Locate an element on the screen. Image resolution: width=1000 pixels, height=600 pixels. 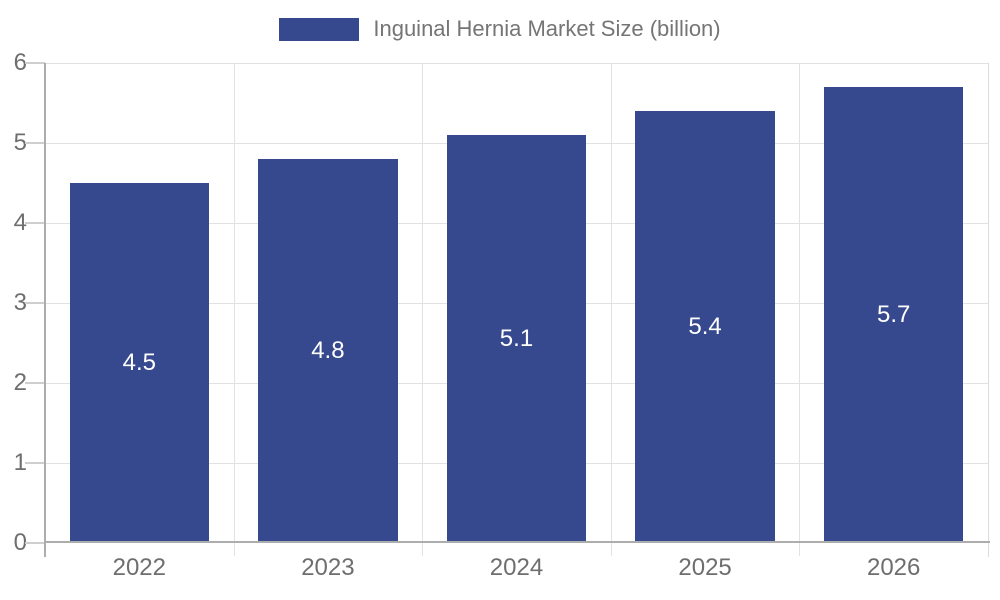
legend-label: Inguinal Hernia Market Size (billion) is located at coordinates (547, 28).